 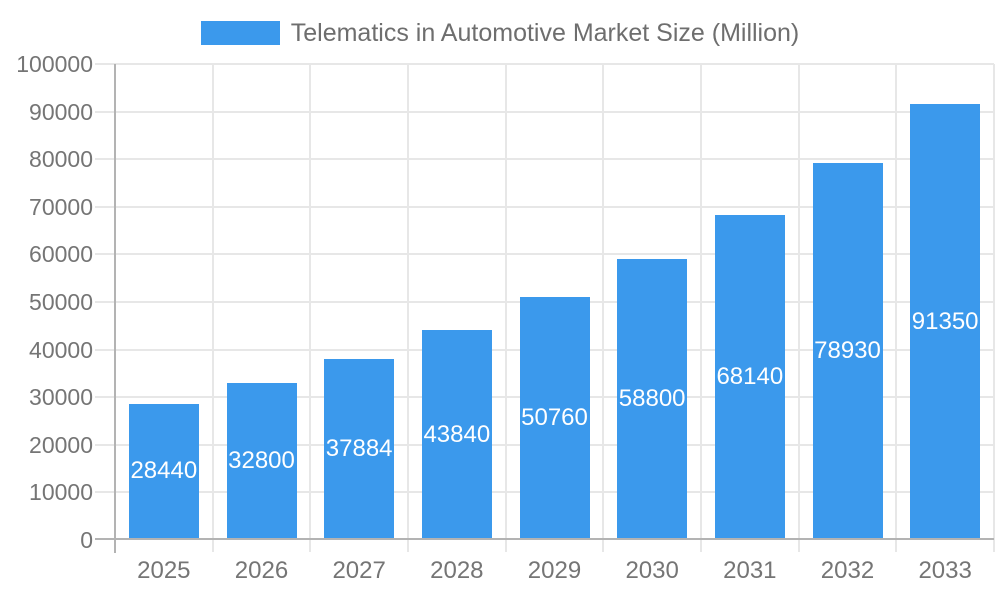 What do you see at coordinates (61, 349) in the screenshot?
I see `y-axis-label: 40000` at bounding box center [61, 349].